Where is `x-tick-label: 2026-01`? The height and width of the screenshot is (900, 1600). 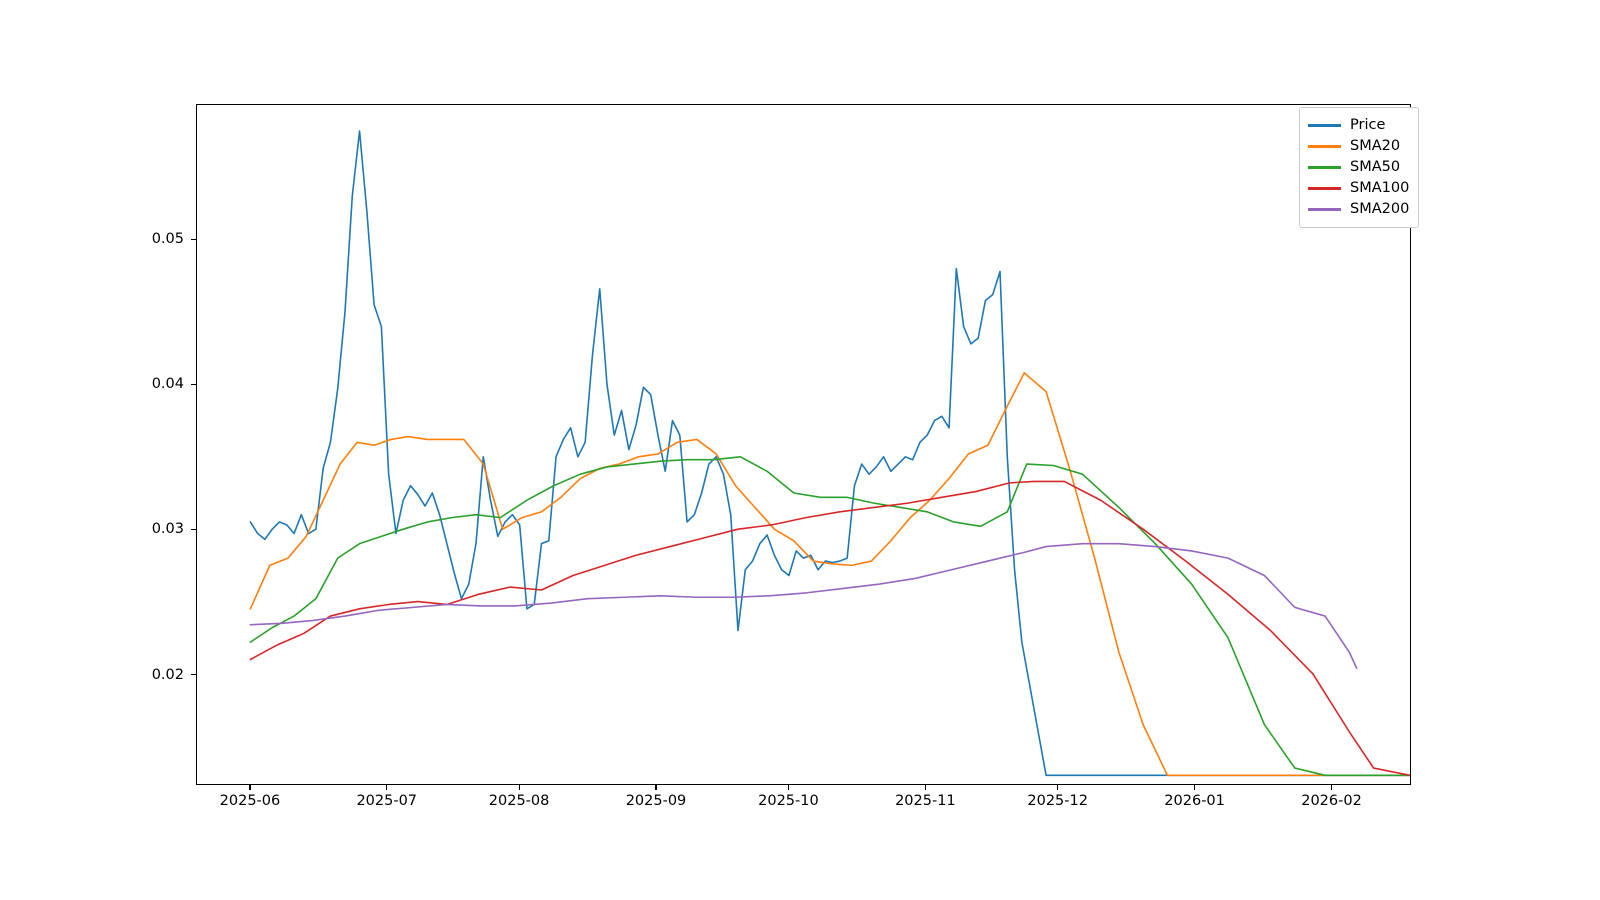
x-tick-label: 2026-01 is located at coordinates (1194, 801).